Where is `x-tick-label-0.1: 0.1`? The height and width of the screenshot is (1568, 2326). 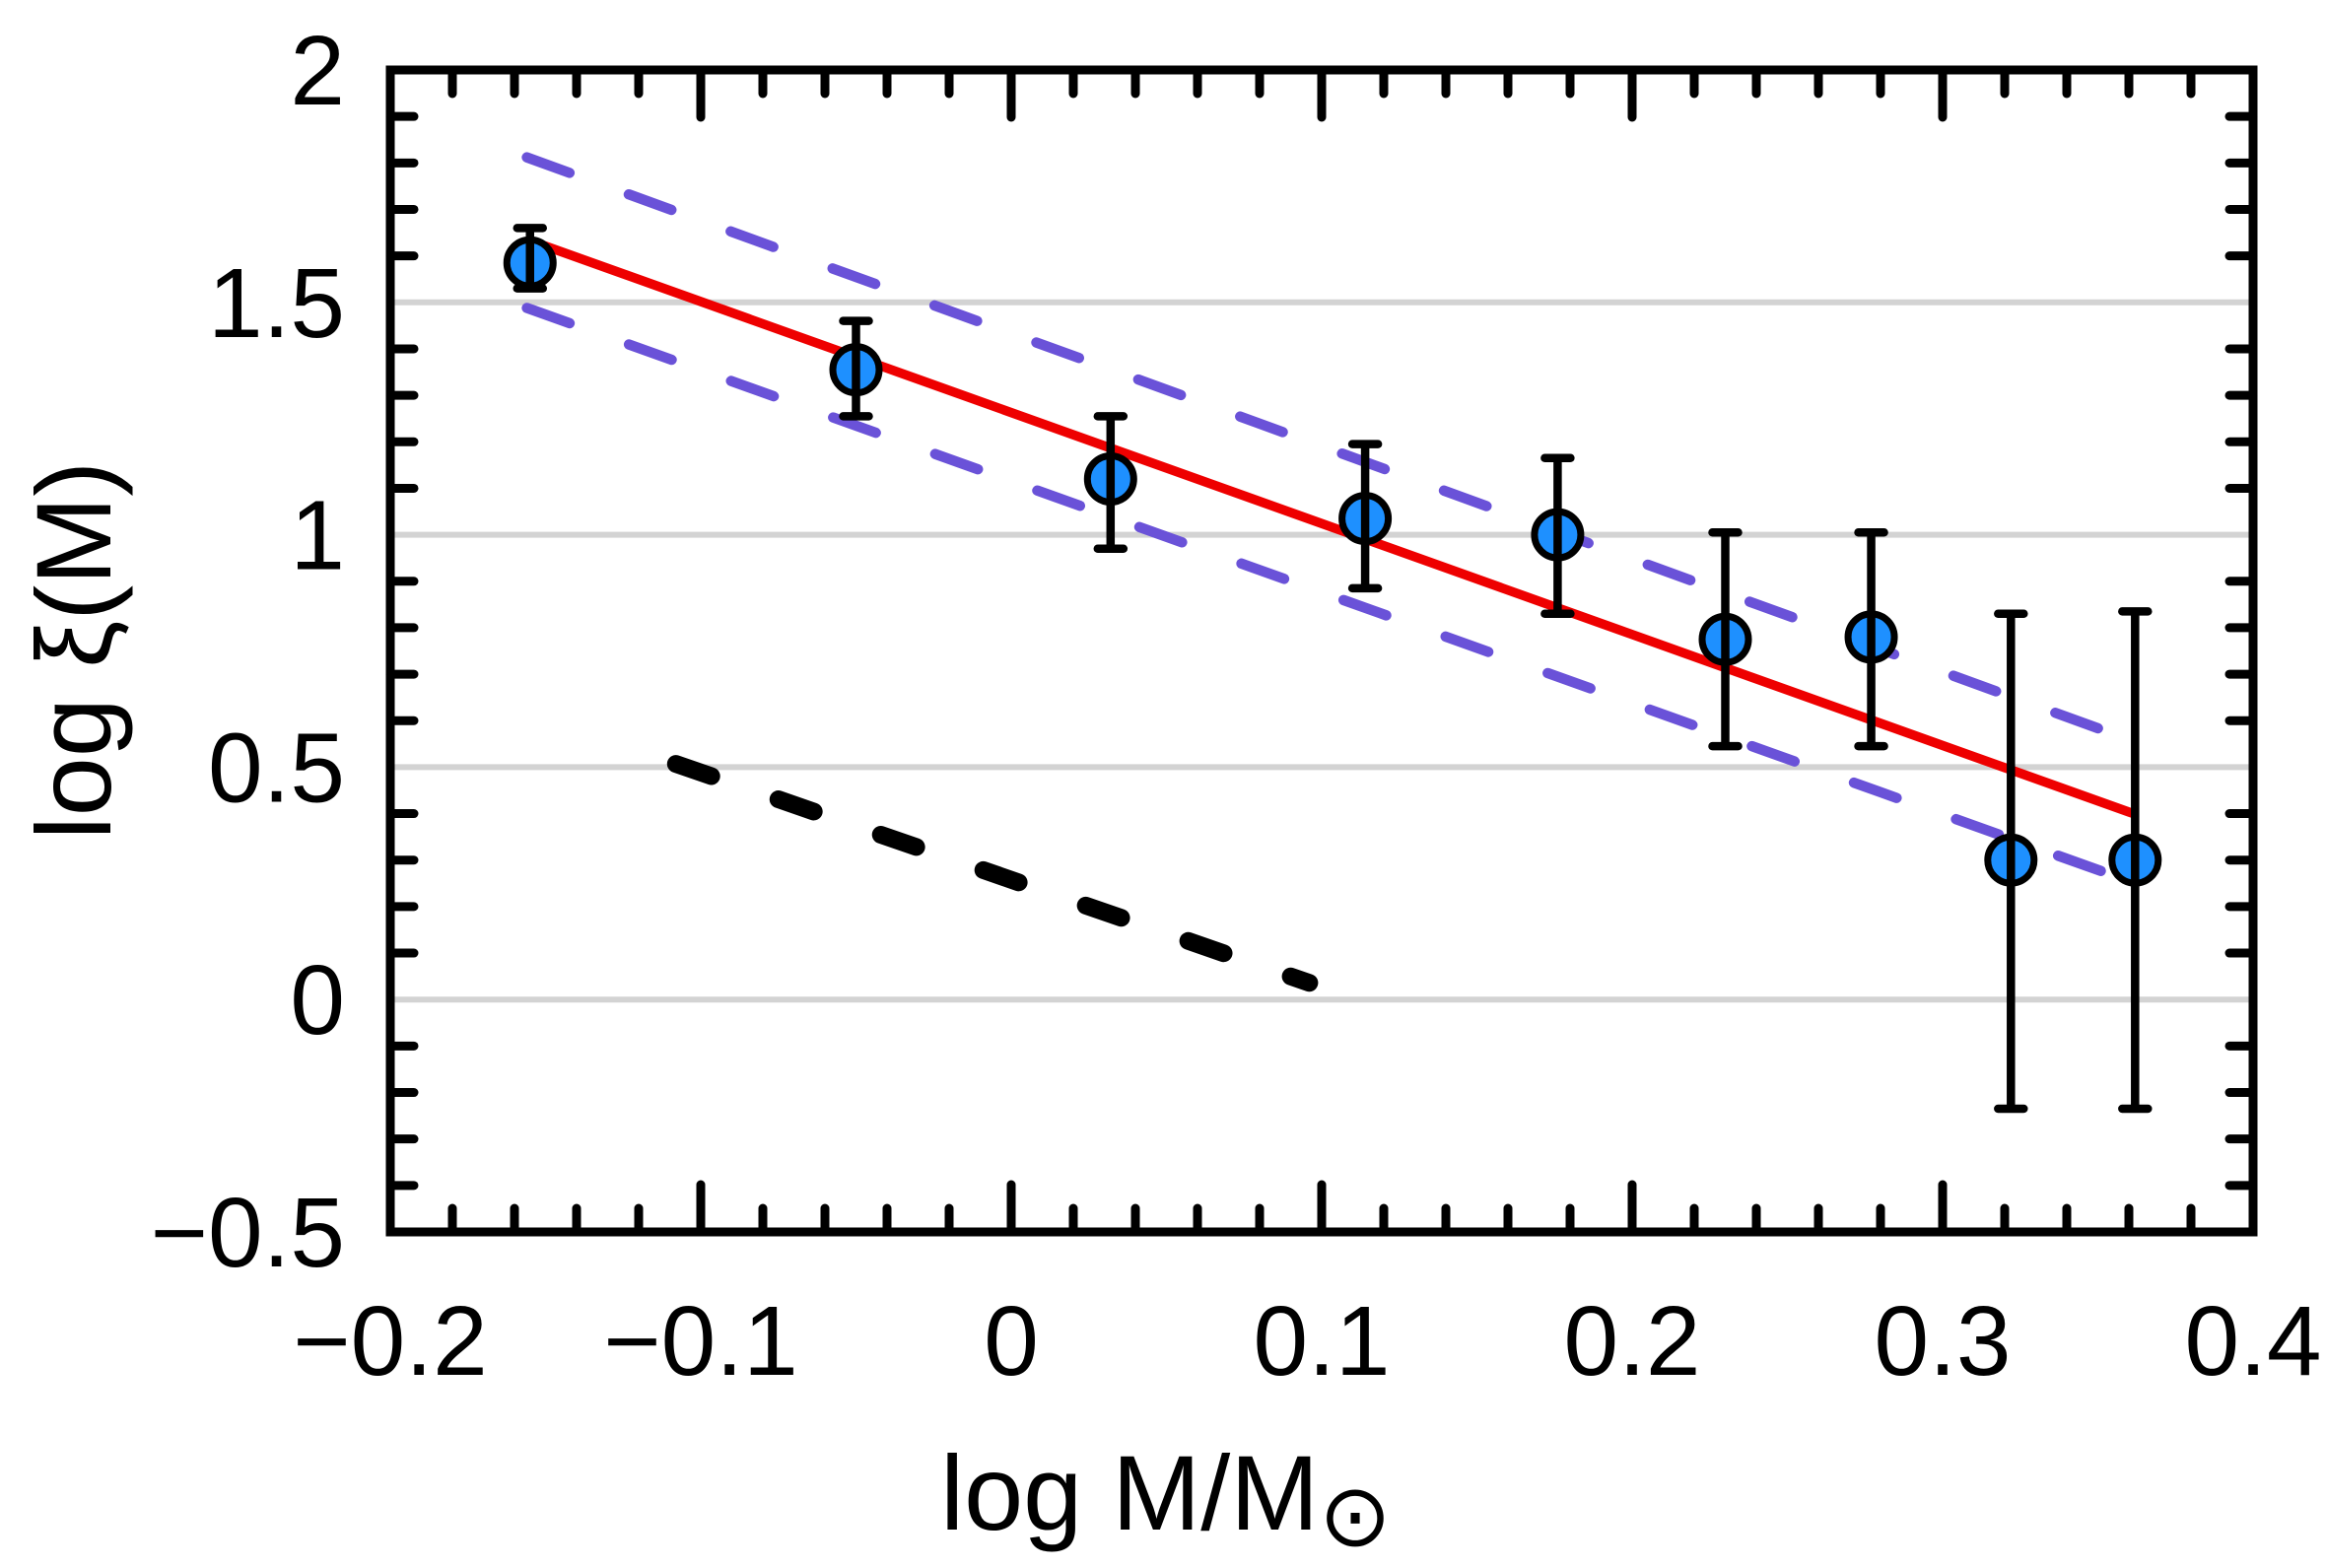
x-tick-label-0.1: 0.1 is located at coordinates (1321, 1341).